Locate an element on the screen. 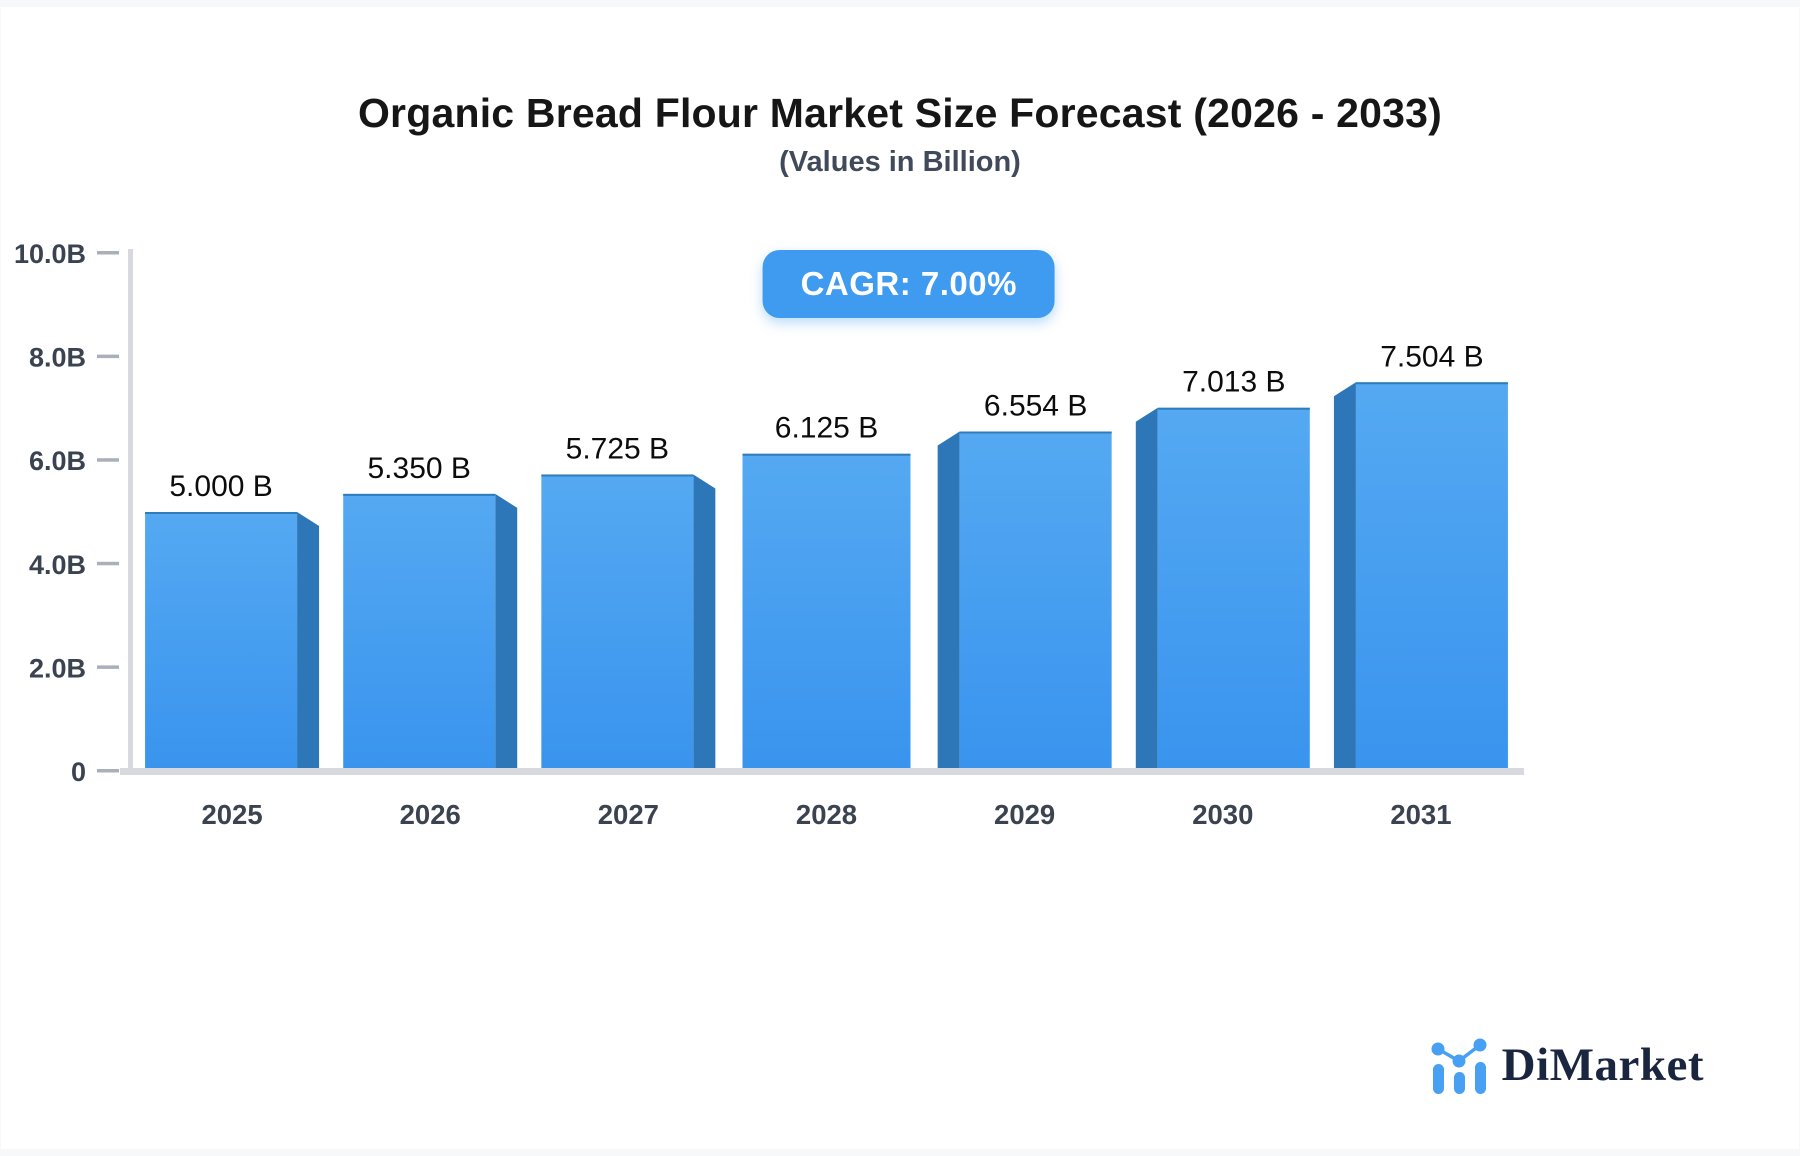 The image size is (1800, 1156). x-tick-label: 2029 is located at coordinates (1024, 814).